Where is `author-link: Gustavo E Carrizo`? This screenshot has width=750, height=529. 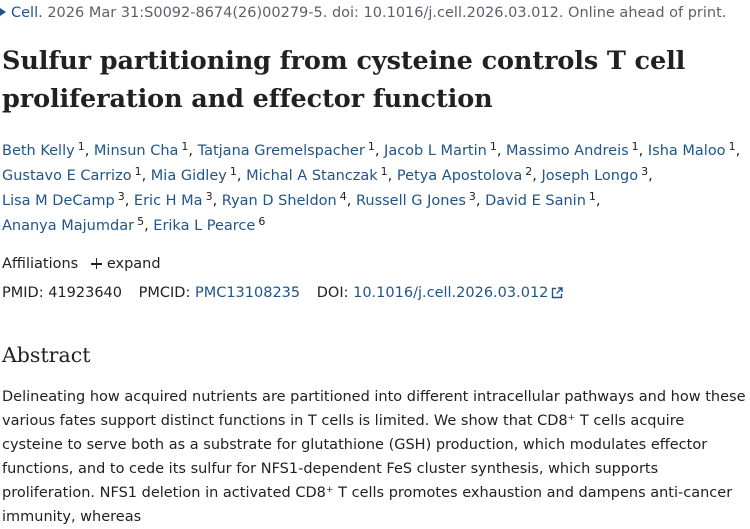
author-link: Gustavo E Carrizo is located at coordinates (67, 176).